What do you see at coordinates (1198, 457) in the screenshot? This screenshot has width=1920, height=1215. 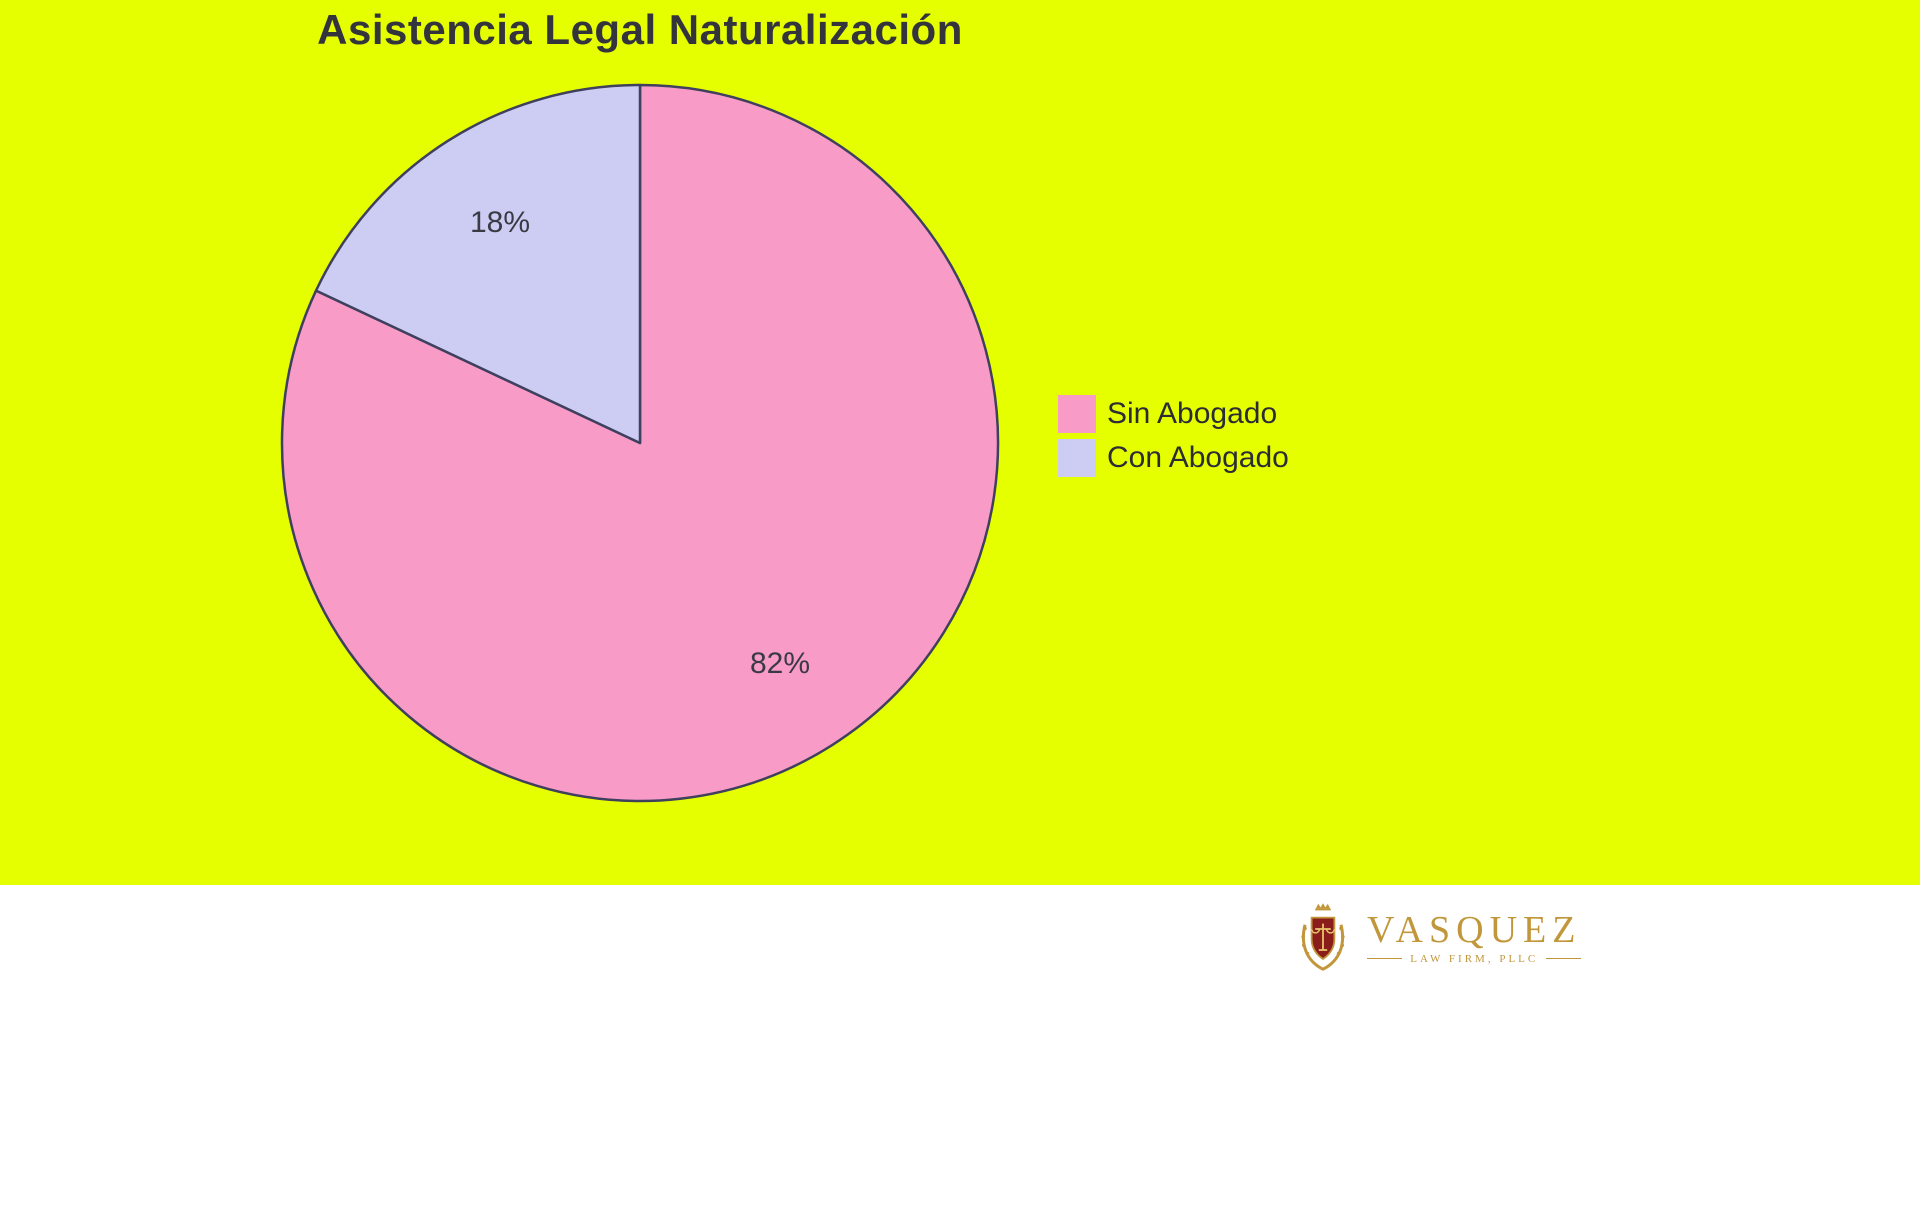 I see `legend-label-con-abogado: Con Abogado` at bounding box center [1198, 457].